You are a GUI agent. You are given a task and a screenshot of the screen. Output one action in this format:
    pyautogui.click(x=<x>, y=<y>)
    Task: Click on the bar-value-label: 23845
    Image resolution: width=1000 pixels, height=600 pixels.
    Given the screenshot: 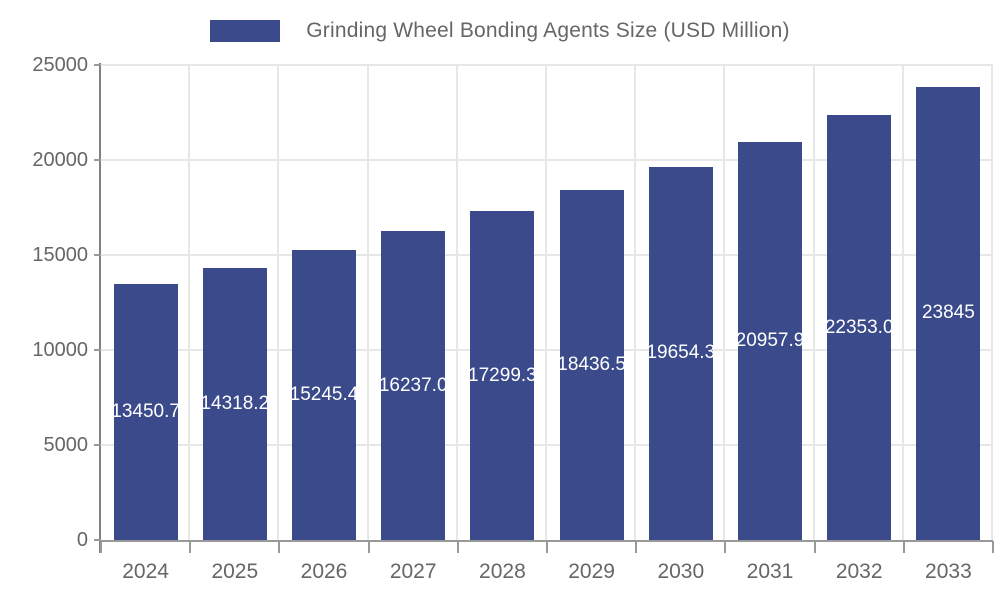 What is the action you would take?
    pyautogui.click(x=948, y=313)
    